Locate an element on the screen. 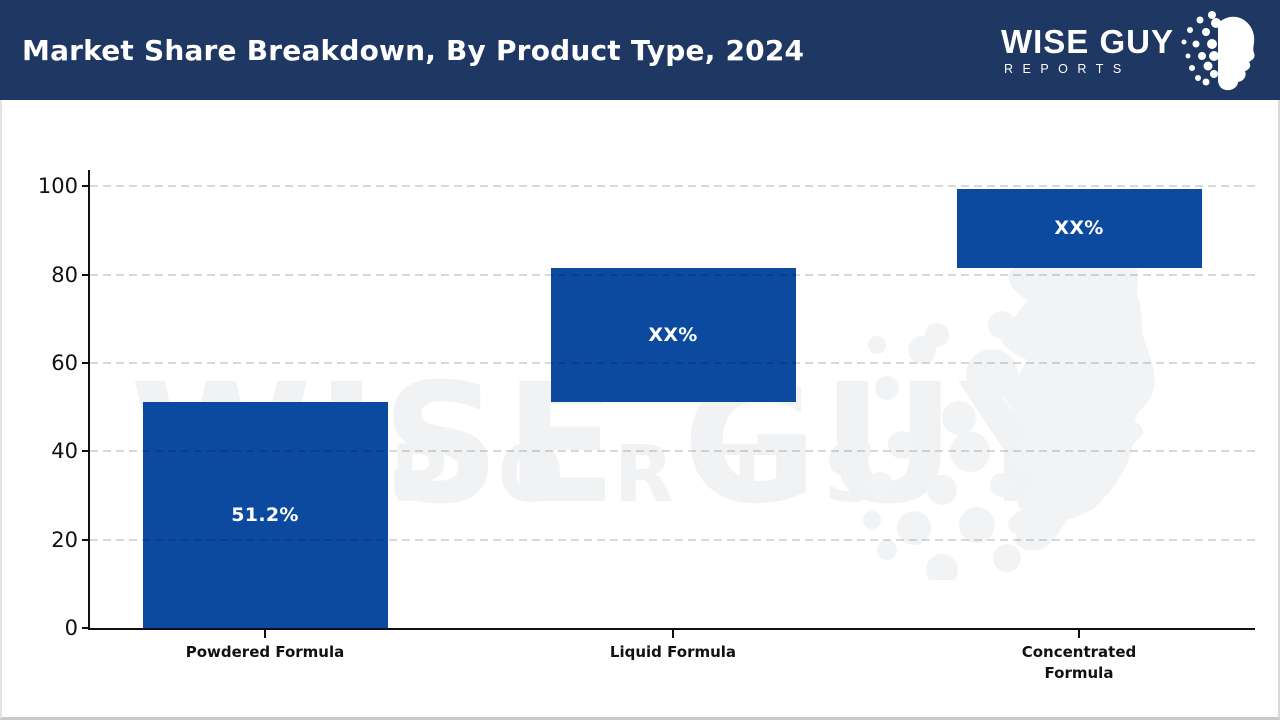  xcategory-label: Powdered Formula is located at coordinates (265, 652).